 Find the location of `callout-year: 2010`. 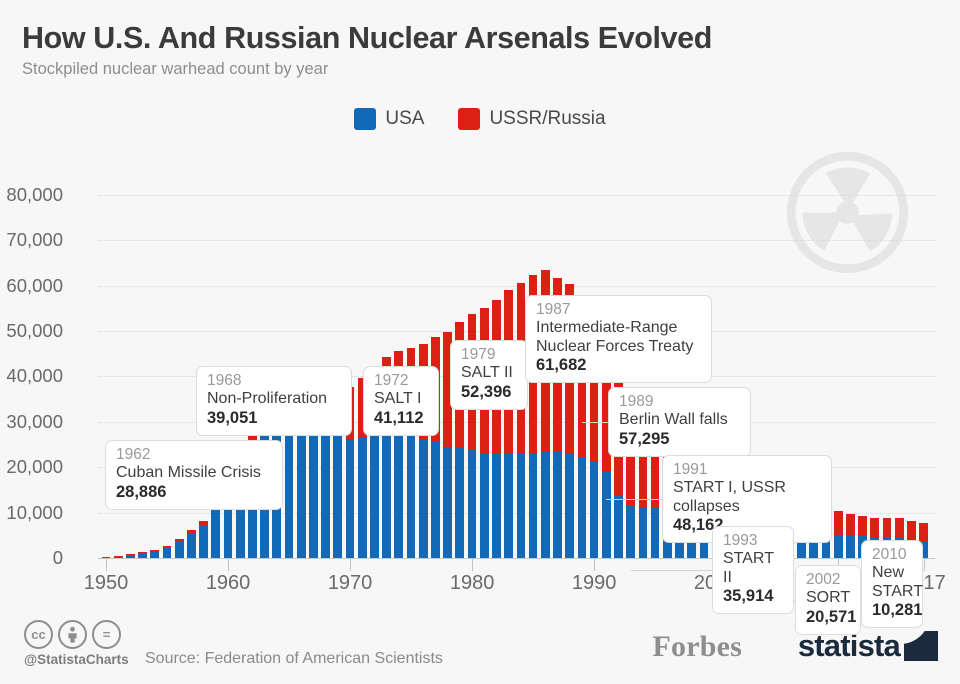

callout-year: 2010 is located at coordinates (889, 554).